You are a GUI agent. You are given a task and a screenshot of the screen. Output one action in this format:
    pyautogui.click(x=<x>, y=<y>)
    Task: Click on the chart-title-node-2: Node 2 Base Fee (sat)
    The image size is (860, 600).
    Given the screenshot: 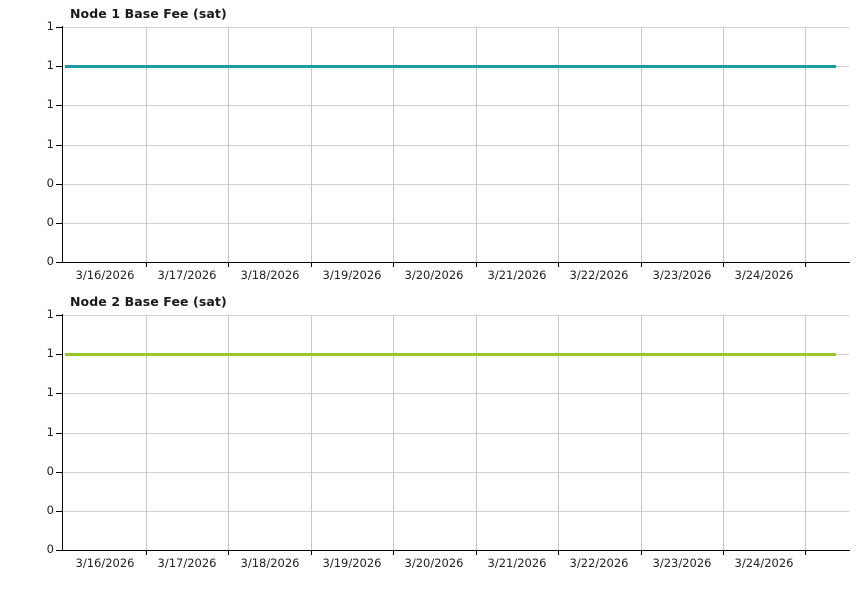 What is the action you would take?
    pyautogui.click(x=148, y=301)
    